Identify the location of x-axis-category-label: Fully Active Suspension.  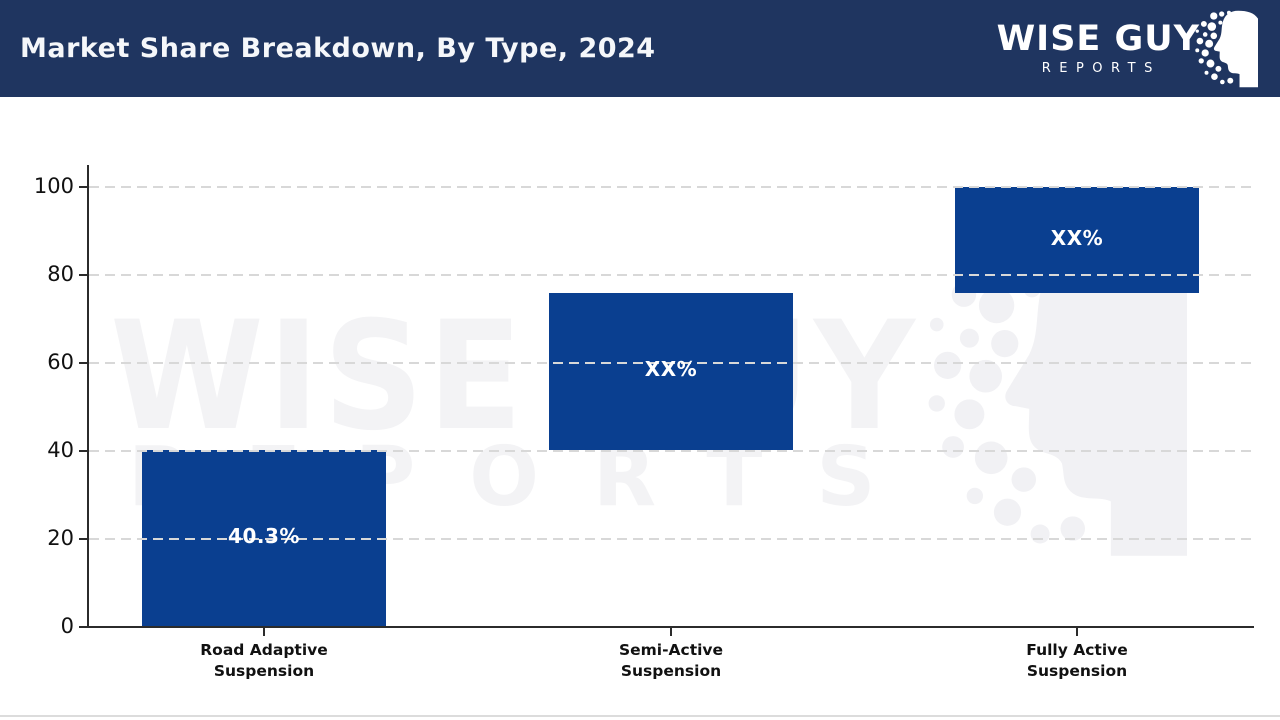
(1077, 661).